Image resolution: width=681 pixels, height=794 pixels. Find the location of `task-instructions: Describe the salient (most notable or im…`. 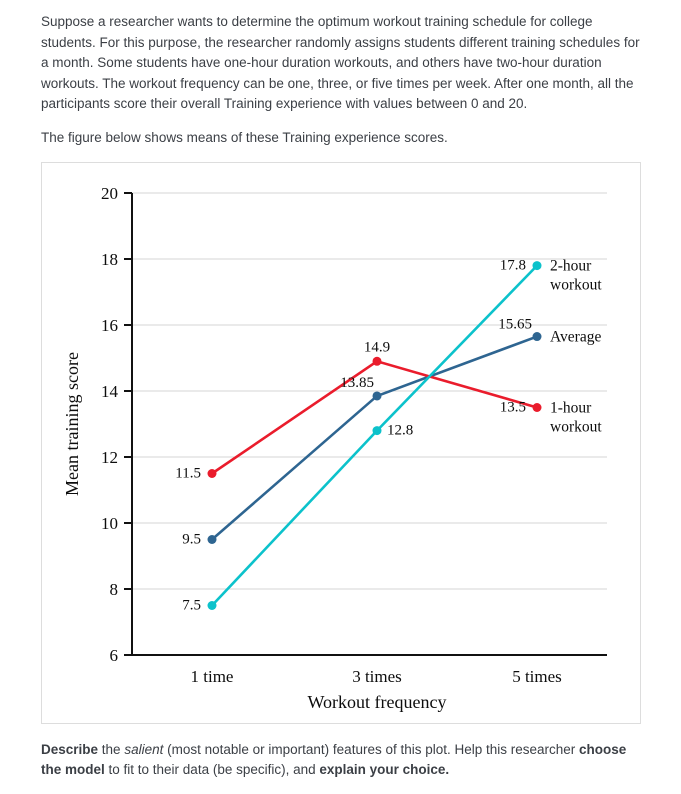

task-instructions: Describe the salient (most notable or im… is located at coordinates (341, 760).